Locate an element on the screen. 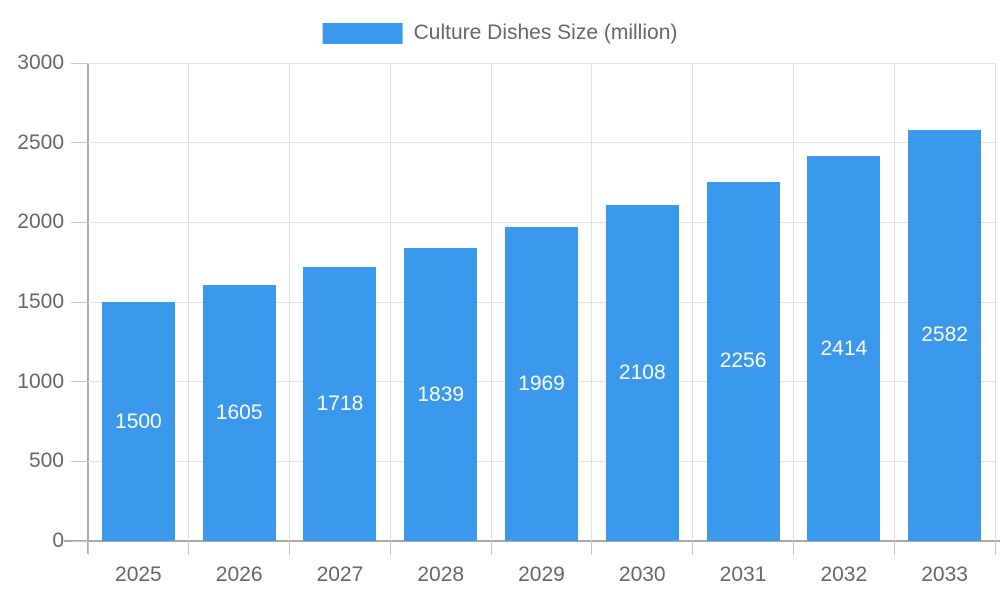 The height and width of the screenshot is (600, 1000). bar-value-label: 1500 is located at coordinates (138, 421).